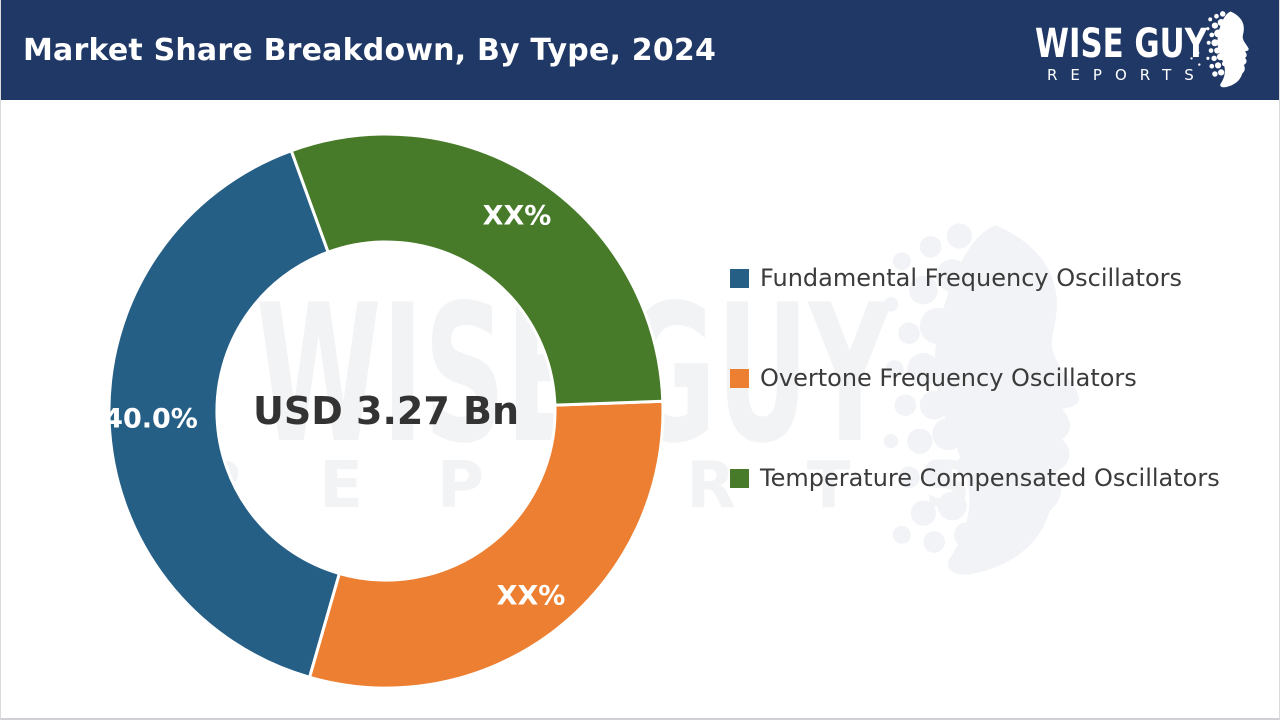 Image resolution: width=1280 pixels, height=720 pixels. What do you see at coordinates (1121, 44) in the screenshot?
I see `logo-brand-text: WISE GUY` at bounding box center [1121, 44].